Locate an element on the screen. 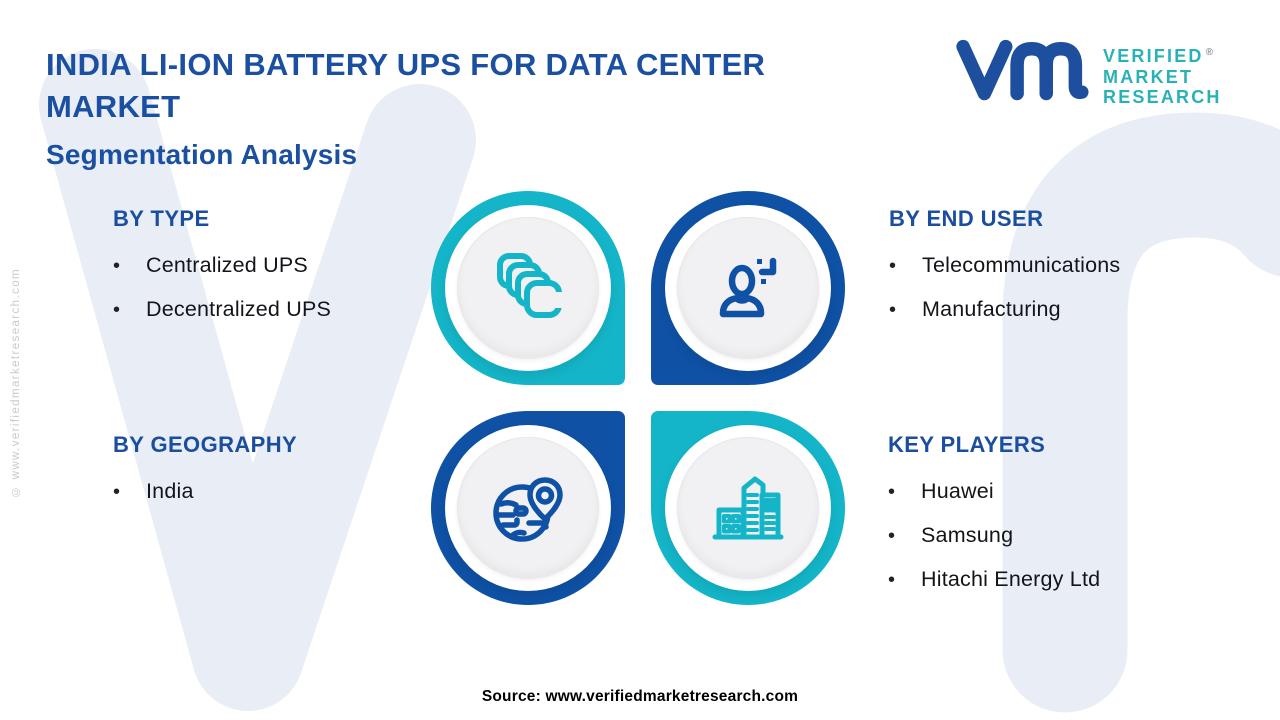 Image resolution: width=1280 pixels, height=720 pixels. list-item: Samsung is located at coordinates (1058, 535).